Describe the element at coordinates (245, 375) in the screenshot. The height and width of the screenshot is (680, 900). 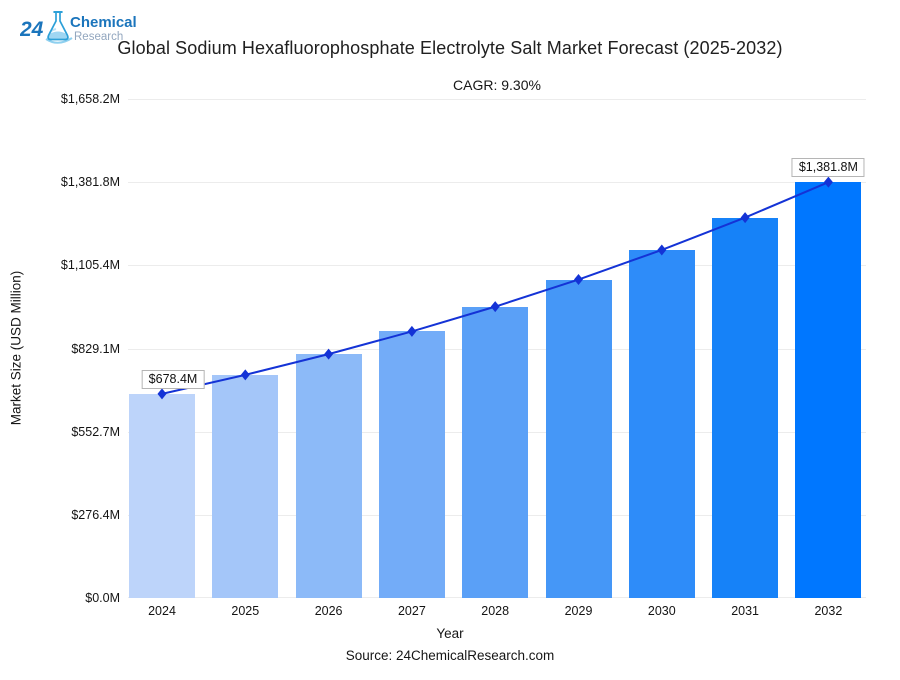
I see `data-point-marker-2025` at that location.